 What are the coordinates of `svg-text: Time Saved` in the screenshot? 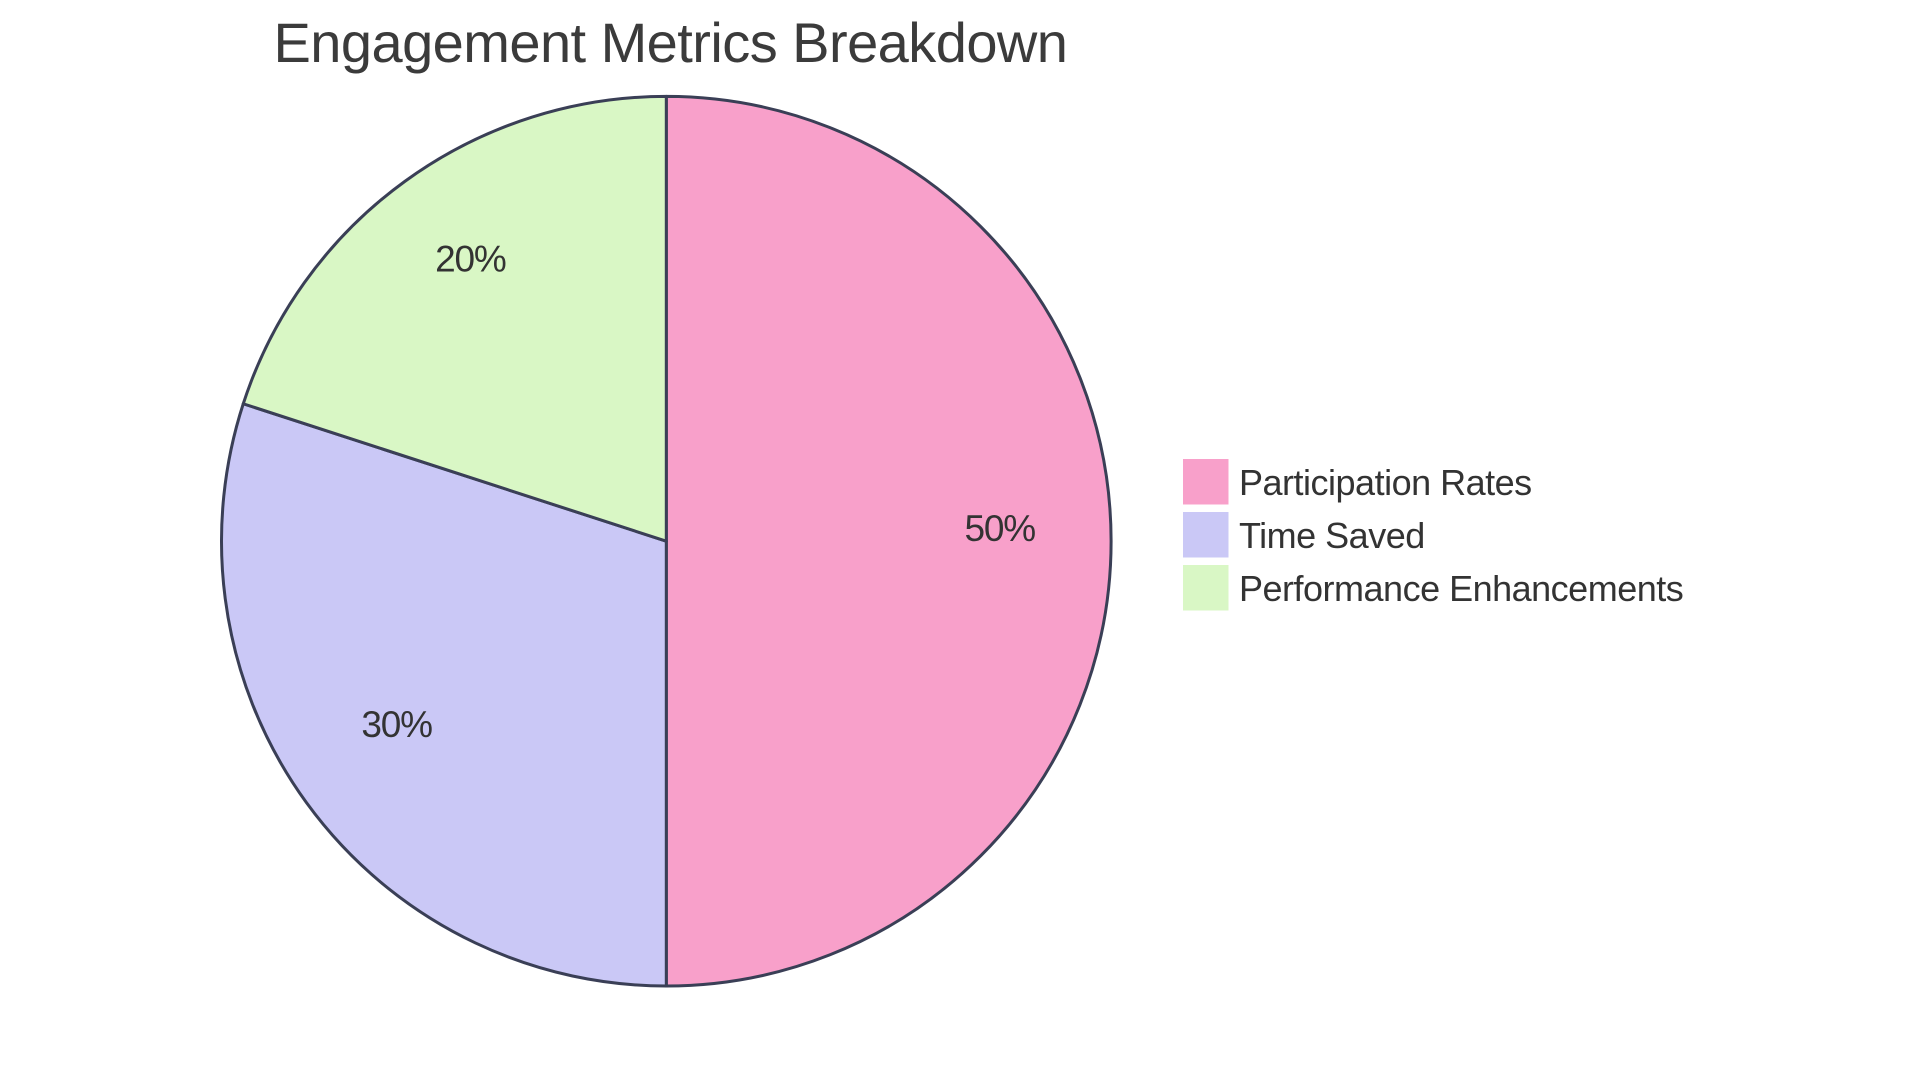 It's located at (1332, 535).